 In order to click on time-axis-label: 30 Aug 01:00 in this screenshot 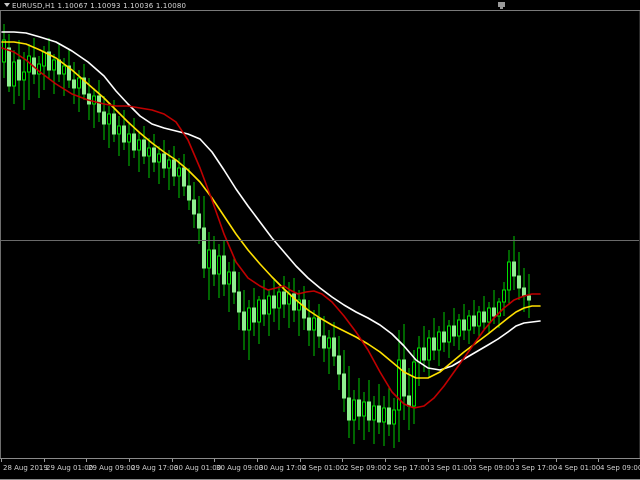, I will do `click(198, 468)`.